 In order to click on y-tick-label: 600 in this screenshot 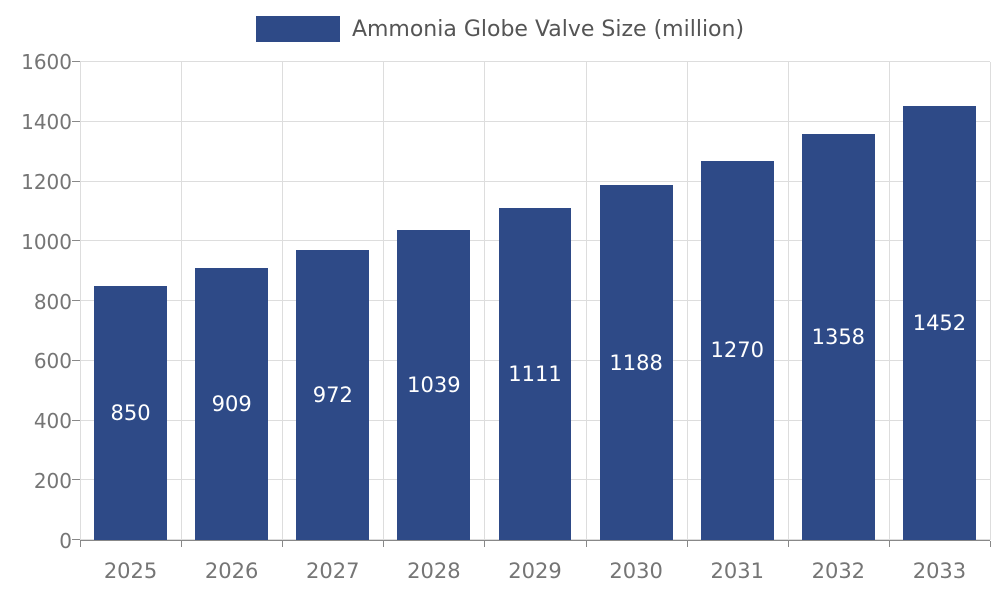, I will do `click(52, 361)`.